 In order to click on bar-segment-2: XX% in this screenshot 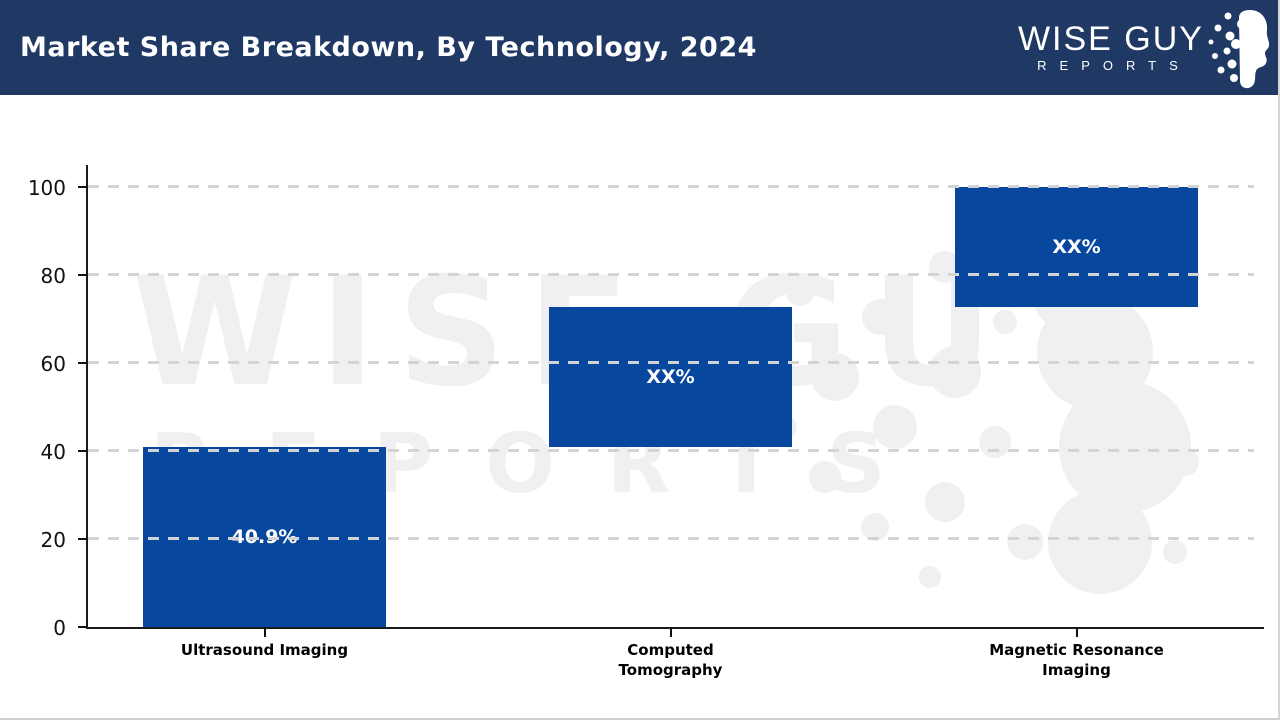, I will do `click(1076, 247)`.